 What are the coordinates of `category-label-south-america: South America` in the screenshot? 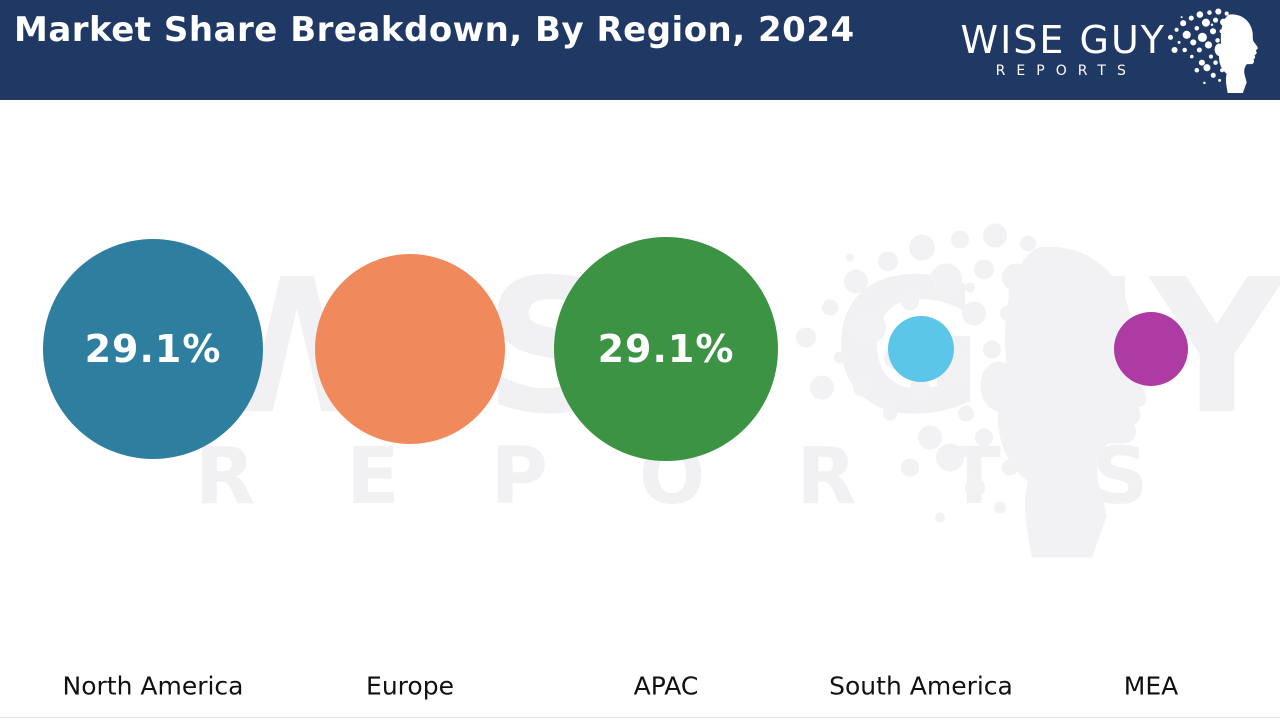 It's located at (921, 686).